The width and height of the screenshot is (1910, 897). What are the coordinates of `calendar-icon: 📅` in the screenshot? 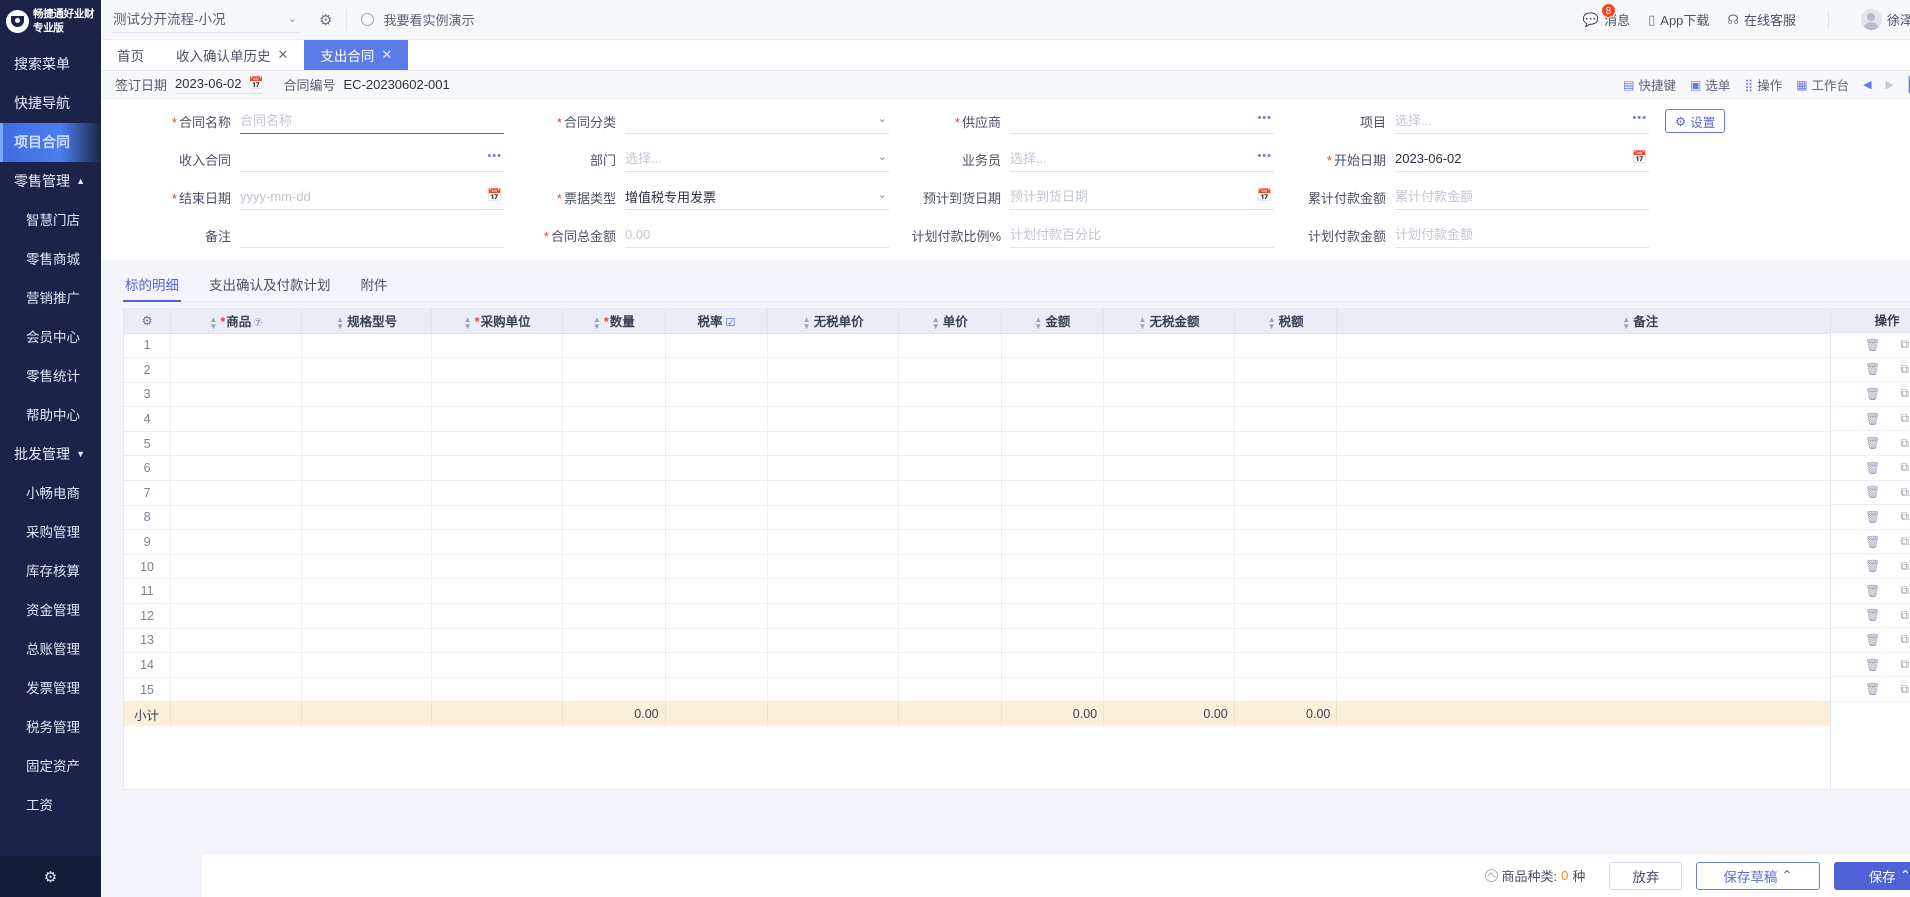 It's located at (494, 195).